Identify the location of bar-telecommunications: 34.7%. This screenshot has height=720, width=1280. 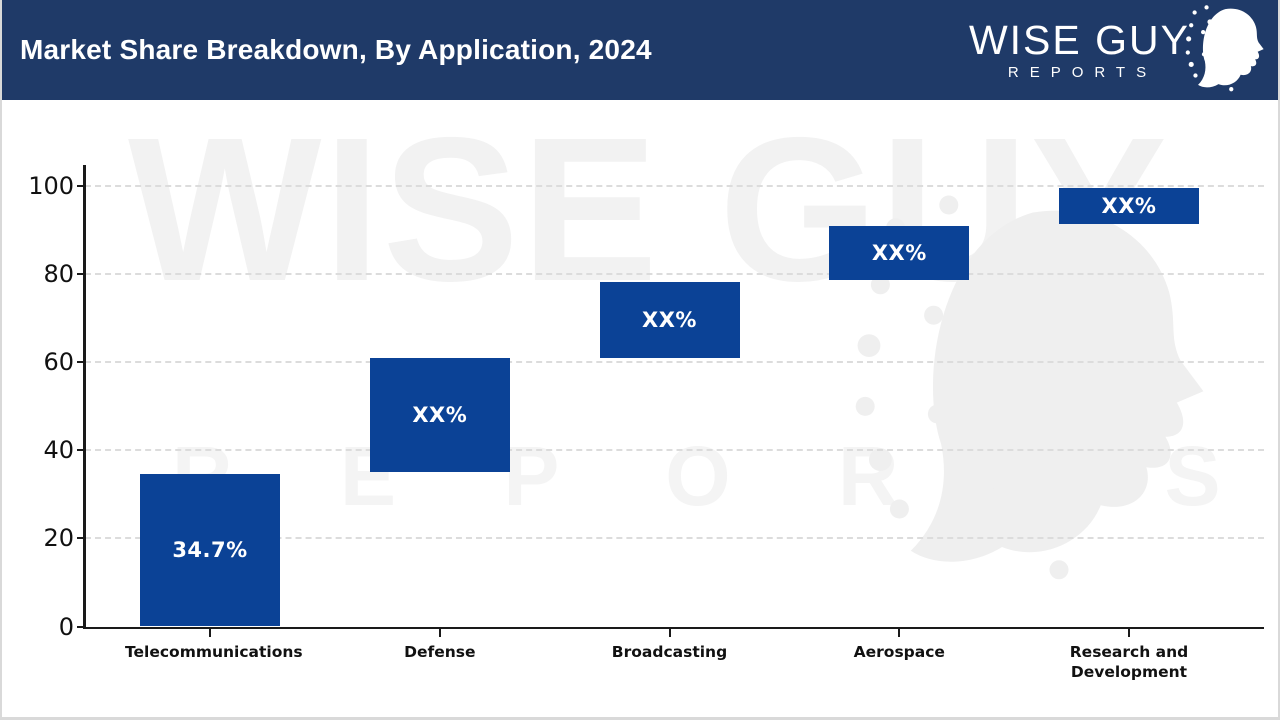
(210, 550).